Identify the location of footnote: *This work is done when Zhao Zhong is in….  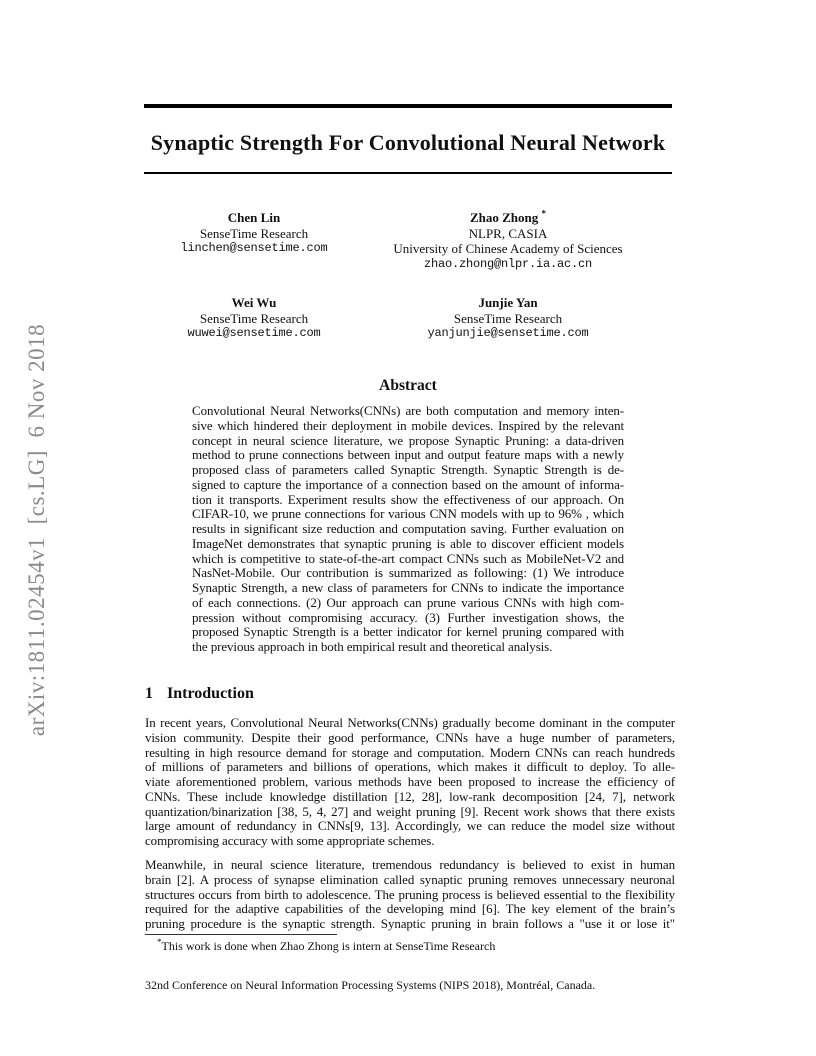
(410, 945).